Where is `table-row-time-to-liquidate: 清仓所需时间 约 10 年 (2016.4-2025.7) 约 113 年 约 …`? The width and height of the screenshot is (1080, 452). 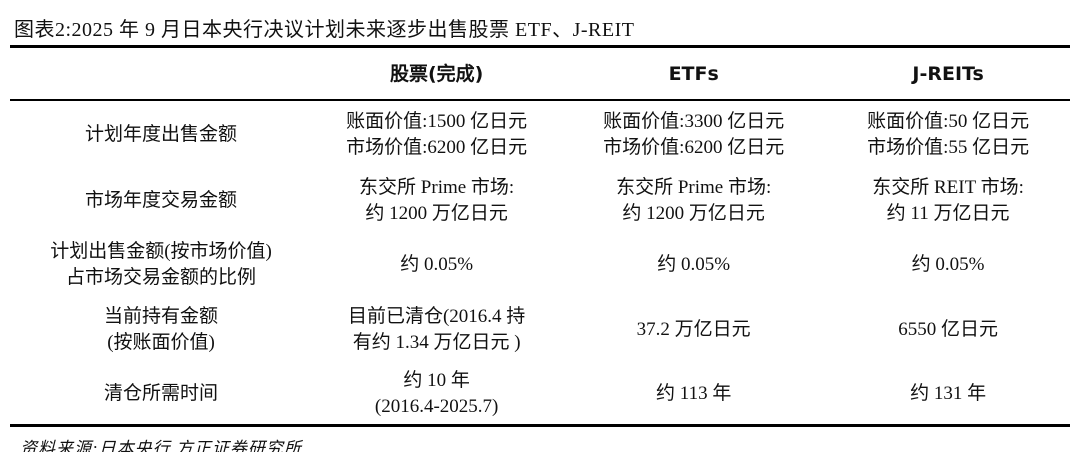
table-row-time-to-liquidate: 清仓所需时间 约 10 年 (2016.4-2025.7) 约 113 年 约 … is located at coordinates (540, 393).